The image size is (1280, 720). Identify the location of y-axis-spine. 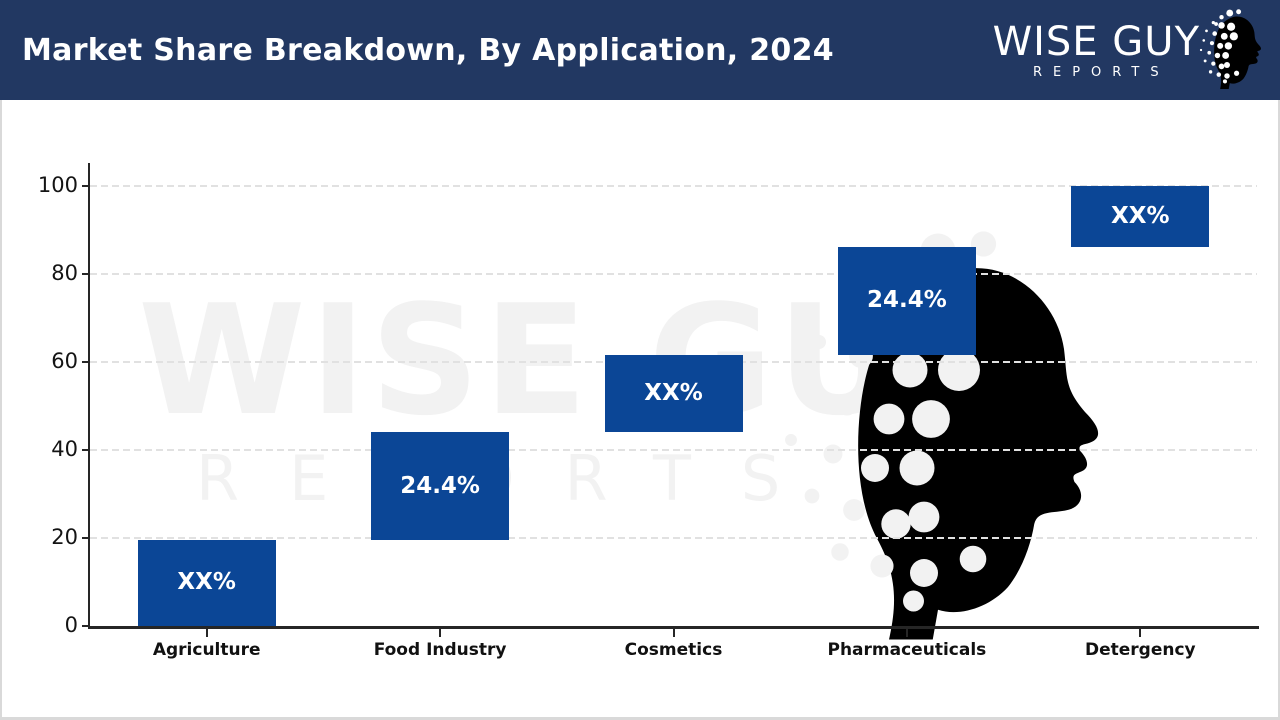
(89, 395).